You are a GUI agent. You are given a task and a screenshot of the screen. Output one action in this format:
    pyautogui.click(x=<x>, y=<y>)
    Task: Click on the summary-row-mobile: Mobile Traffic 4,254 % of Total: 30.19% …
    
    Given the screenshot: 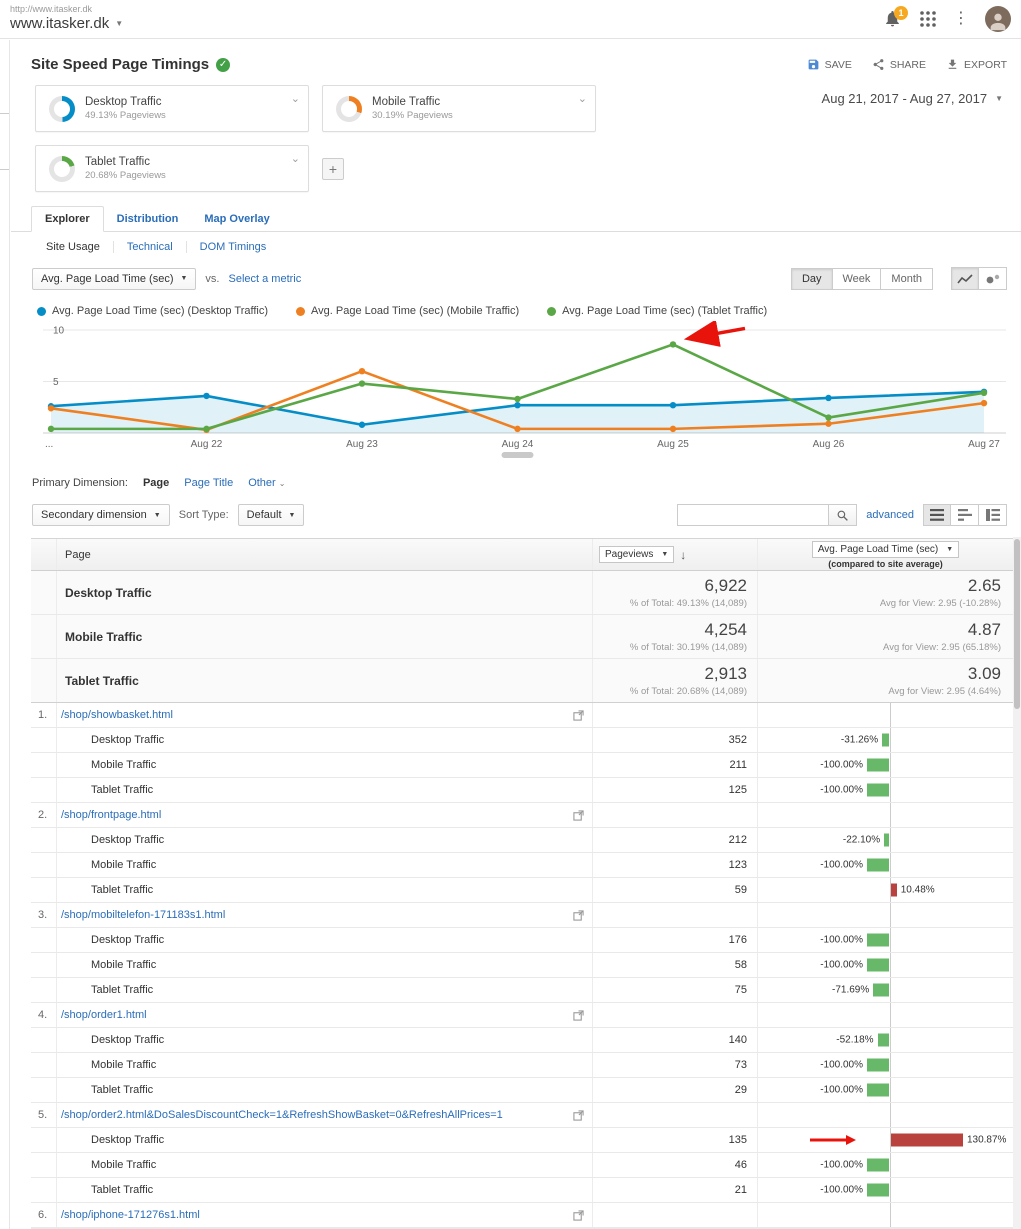 What is the action you would take?
    pyautogui.click(x=522, y=637)
    